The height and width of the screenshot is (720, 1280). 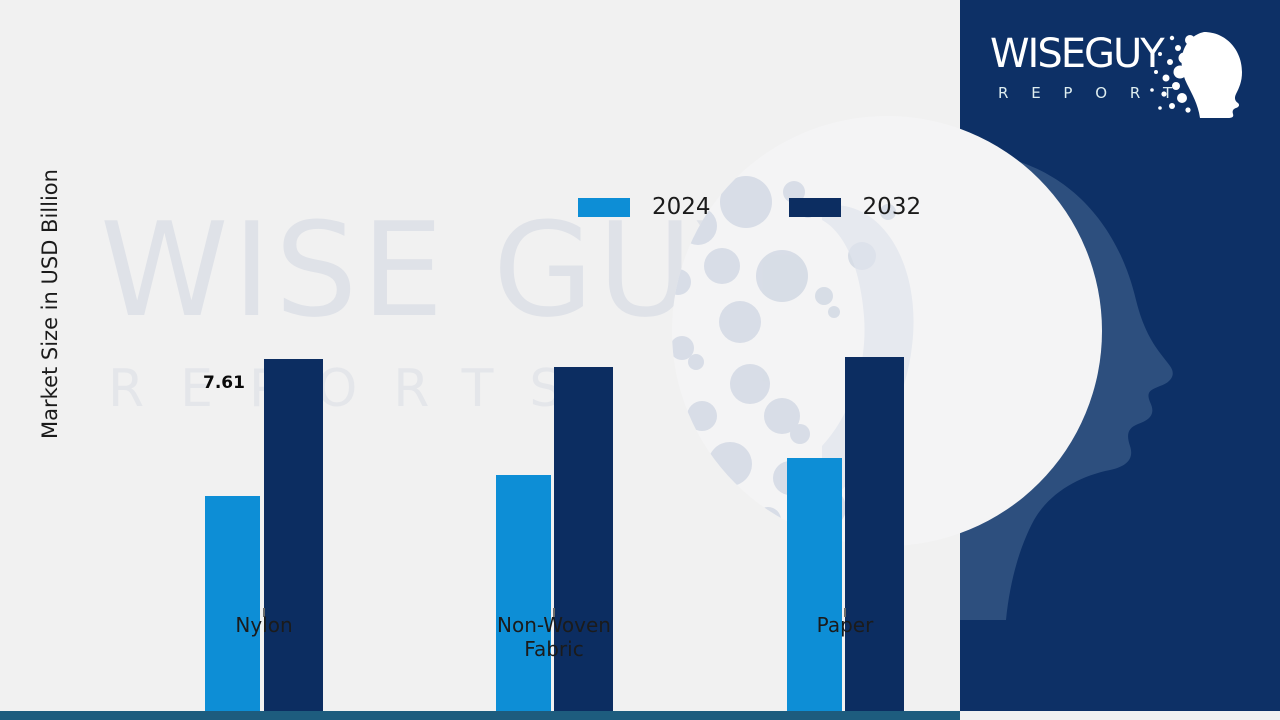 I want to click on bottom-accent-strip, so click(x=480, y=715).